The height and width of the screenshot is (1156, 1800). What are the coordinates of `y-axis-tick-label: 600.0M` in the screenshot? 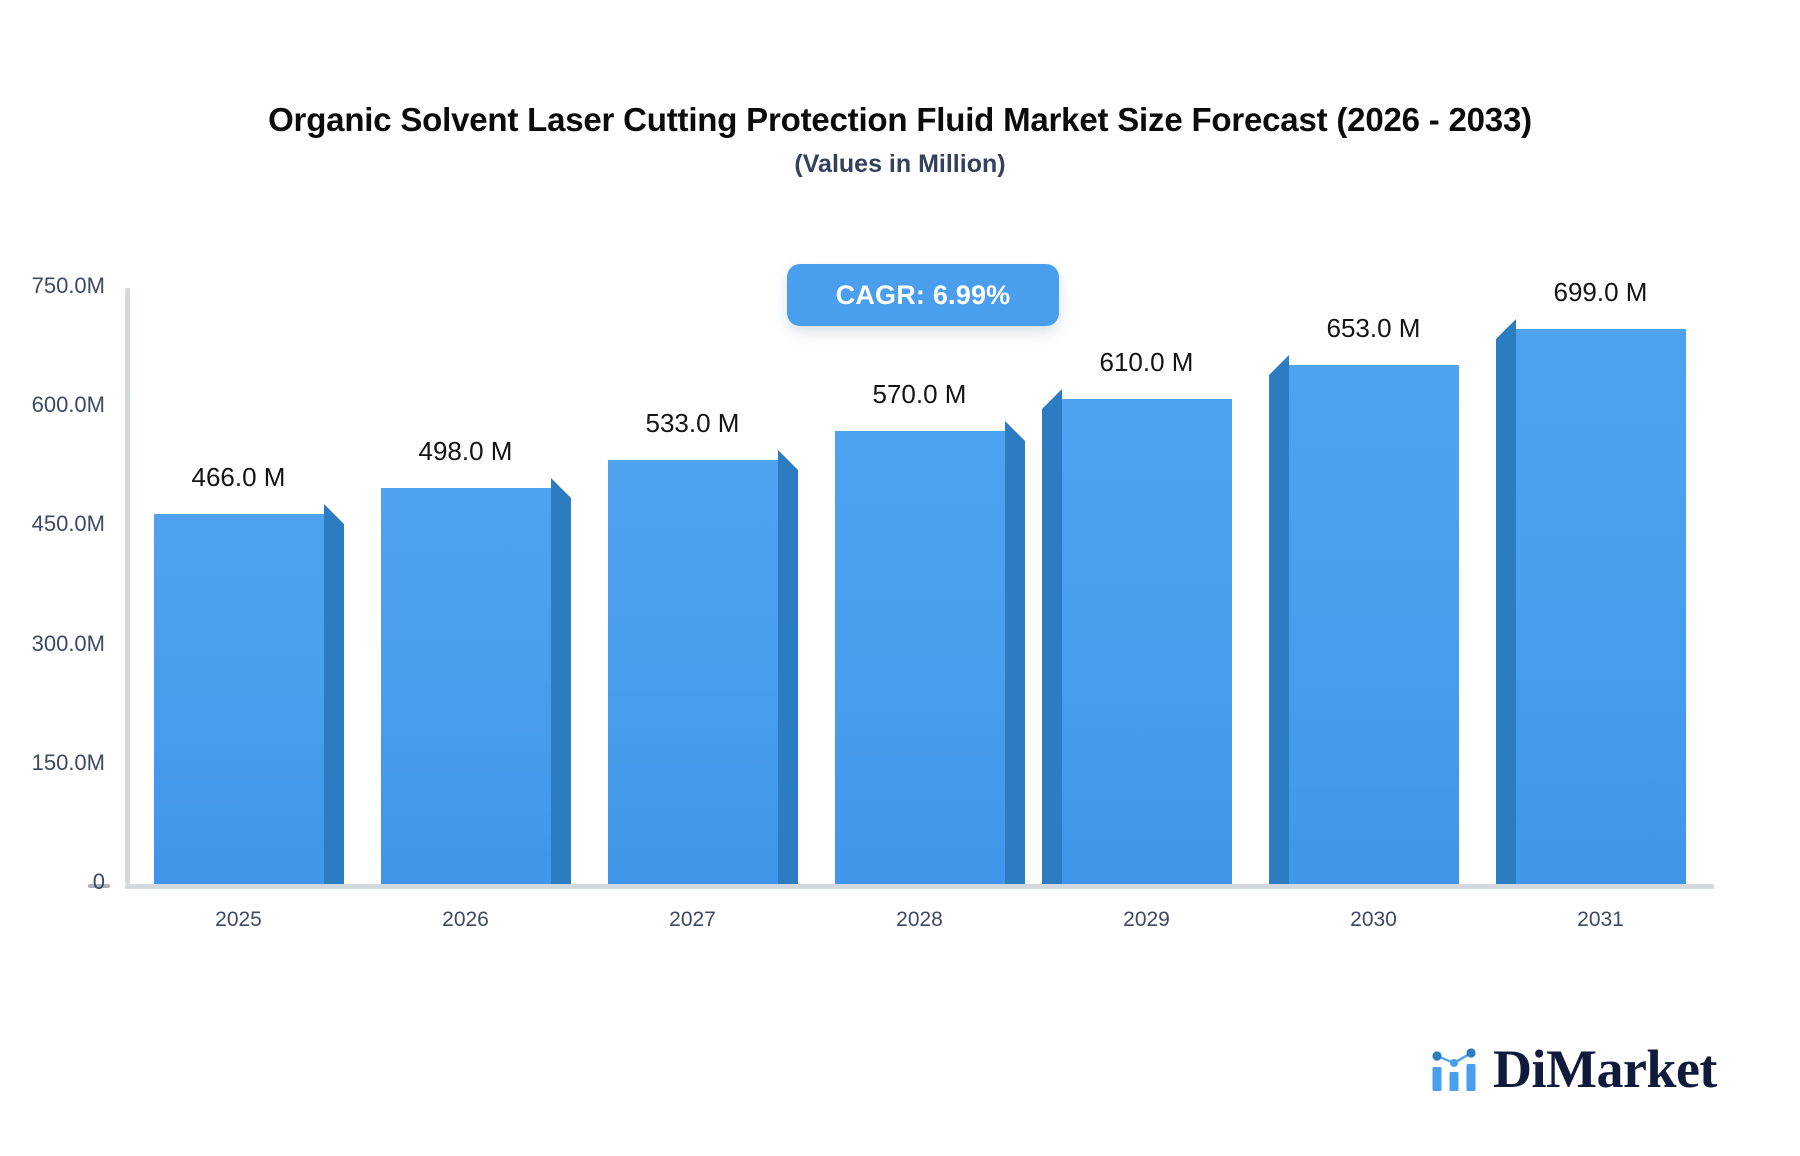 It's located at (68, 405).